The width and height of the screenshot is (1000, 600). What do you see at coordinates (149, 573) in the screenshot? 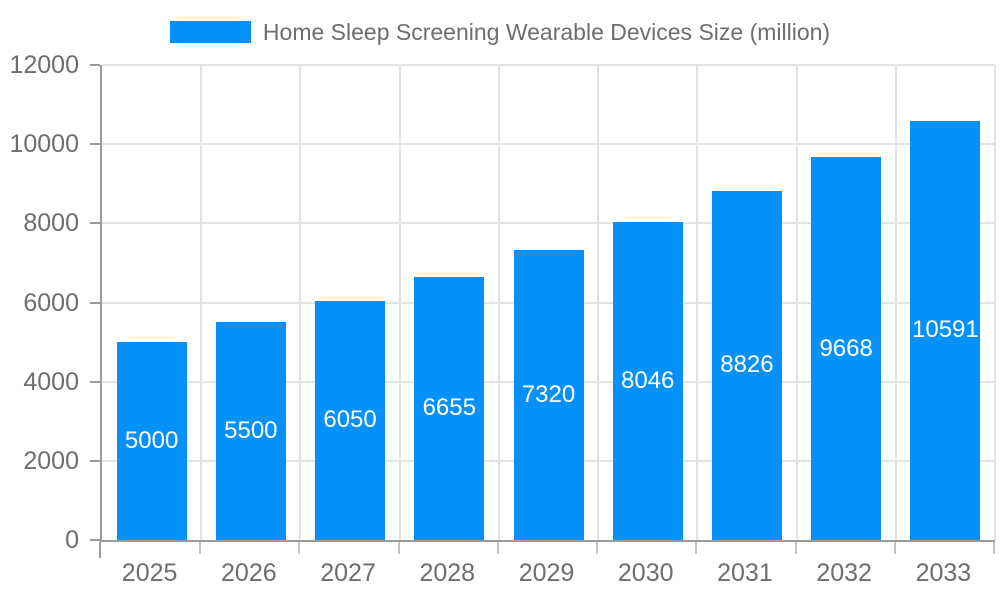
I see `x-tick-label: 2025` at bounding box center [149, 573].